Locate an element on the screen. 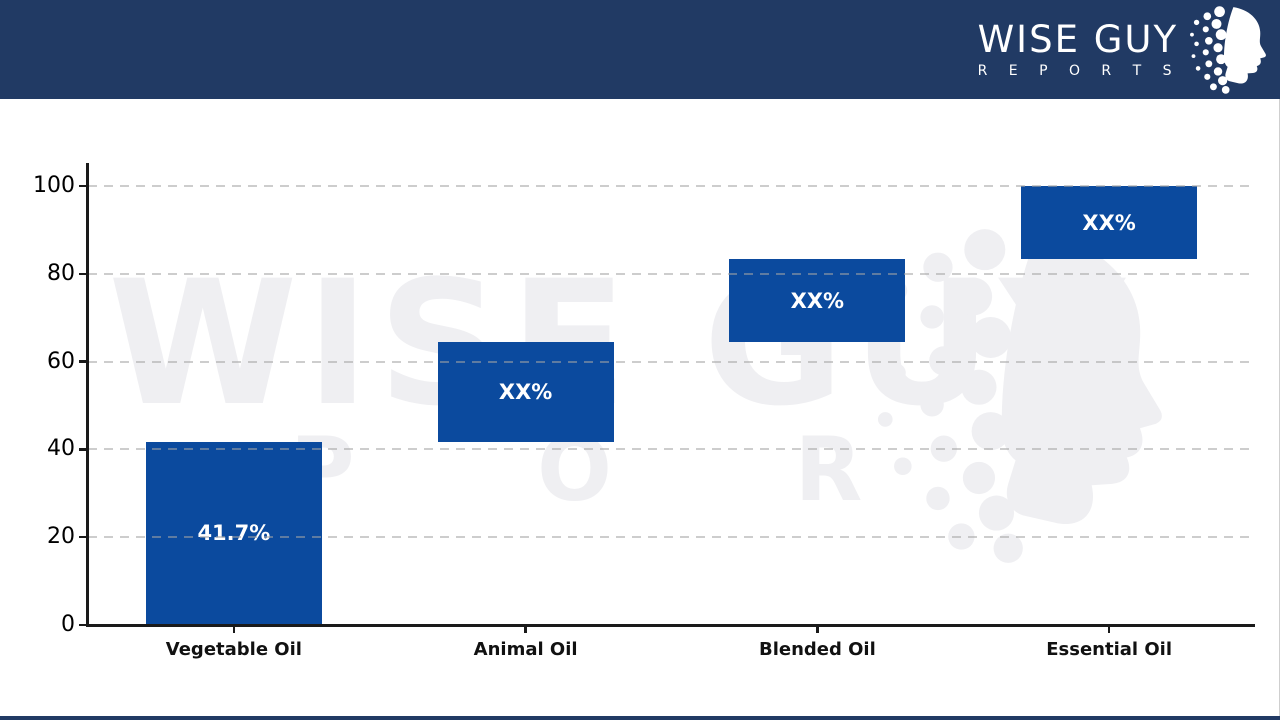  bar-vegetable-oil: 41.7% is located at coordinates (233, 533).